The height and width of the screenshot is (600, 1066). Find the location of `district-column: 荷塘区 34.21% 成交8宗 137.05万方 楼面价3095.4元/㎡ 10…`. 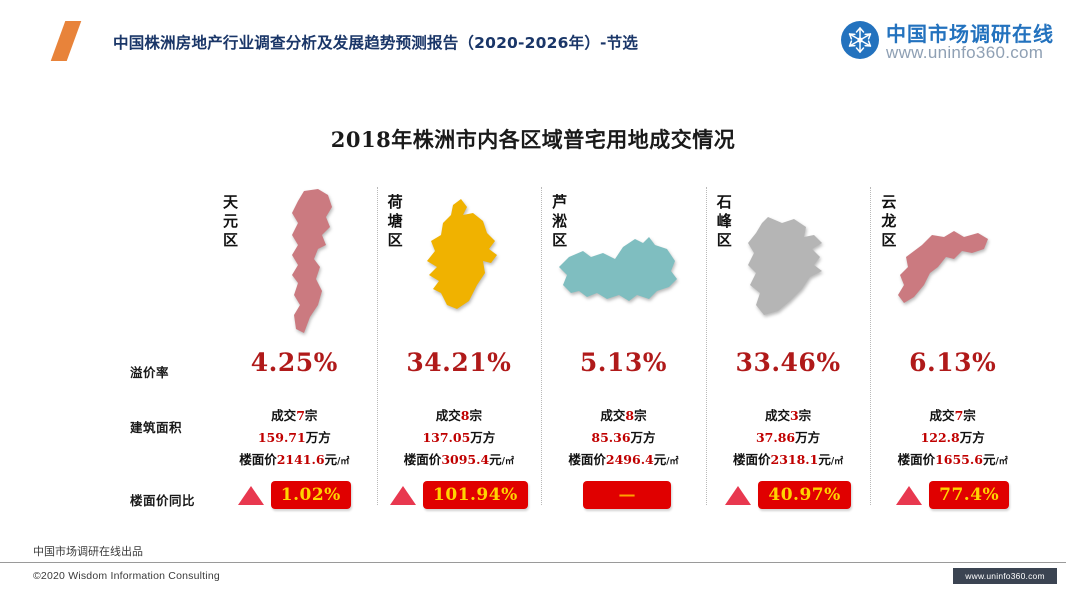

district-column: 荷塘区 34.21% 成交8宗 137.05万方 楼面价3095.4元/㎡ 10… is located at coordinates (459, 355).